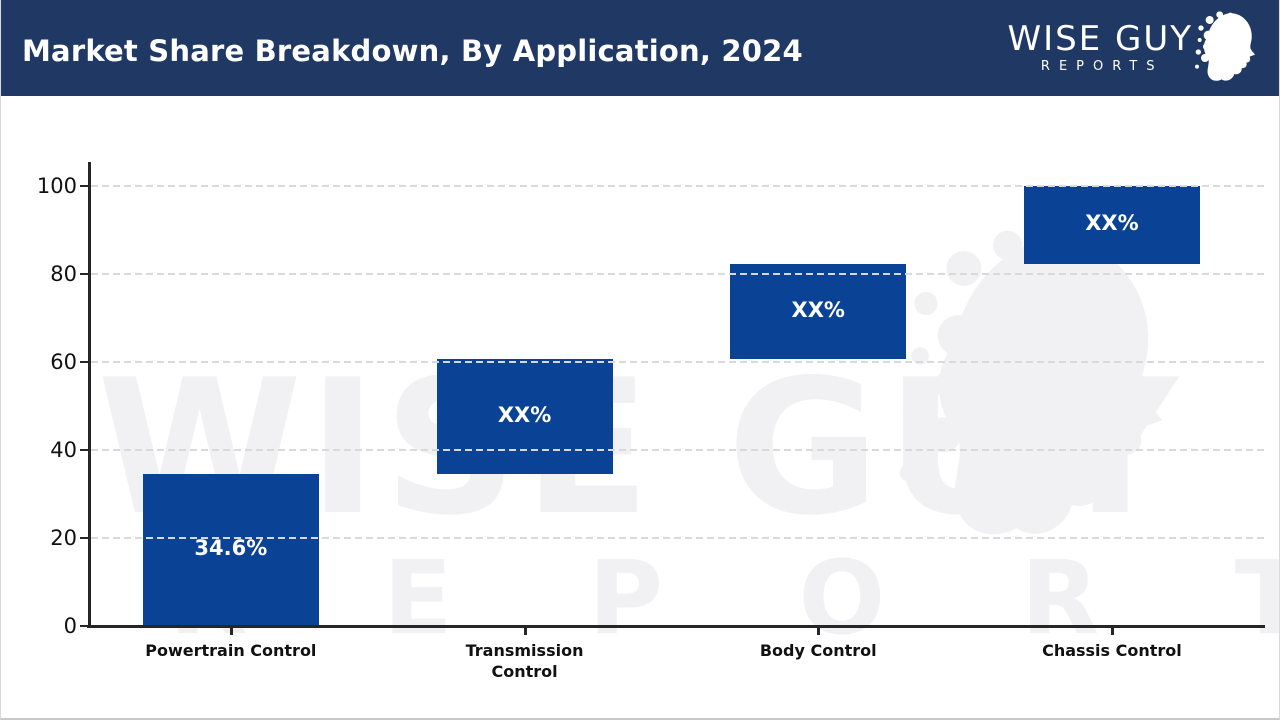 The height and width of the screenshot is (720, 1280). Describe the element at coordinates (63, 538) in the screenshot. I see `y-axis-tick-label: 20` at that location.